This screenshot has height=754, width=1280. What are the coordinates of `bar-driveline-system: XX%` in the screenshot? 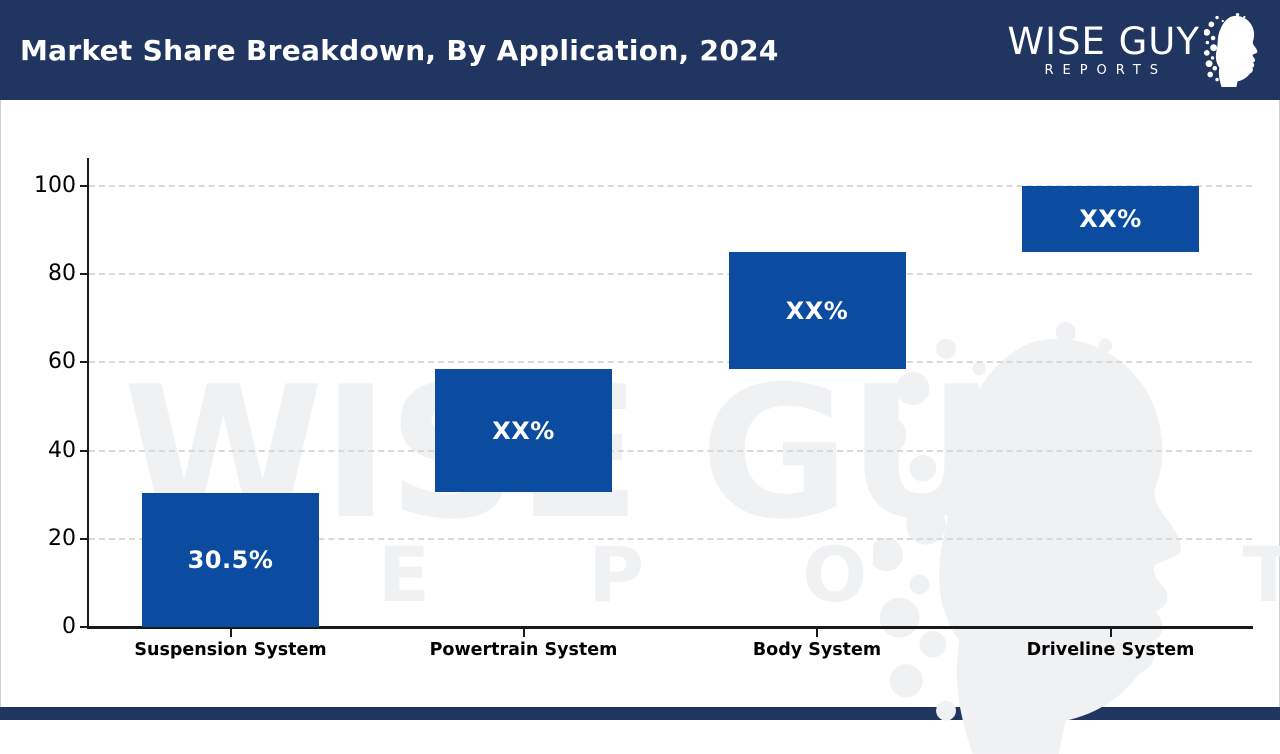 It's located at (1110, 219).